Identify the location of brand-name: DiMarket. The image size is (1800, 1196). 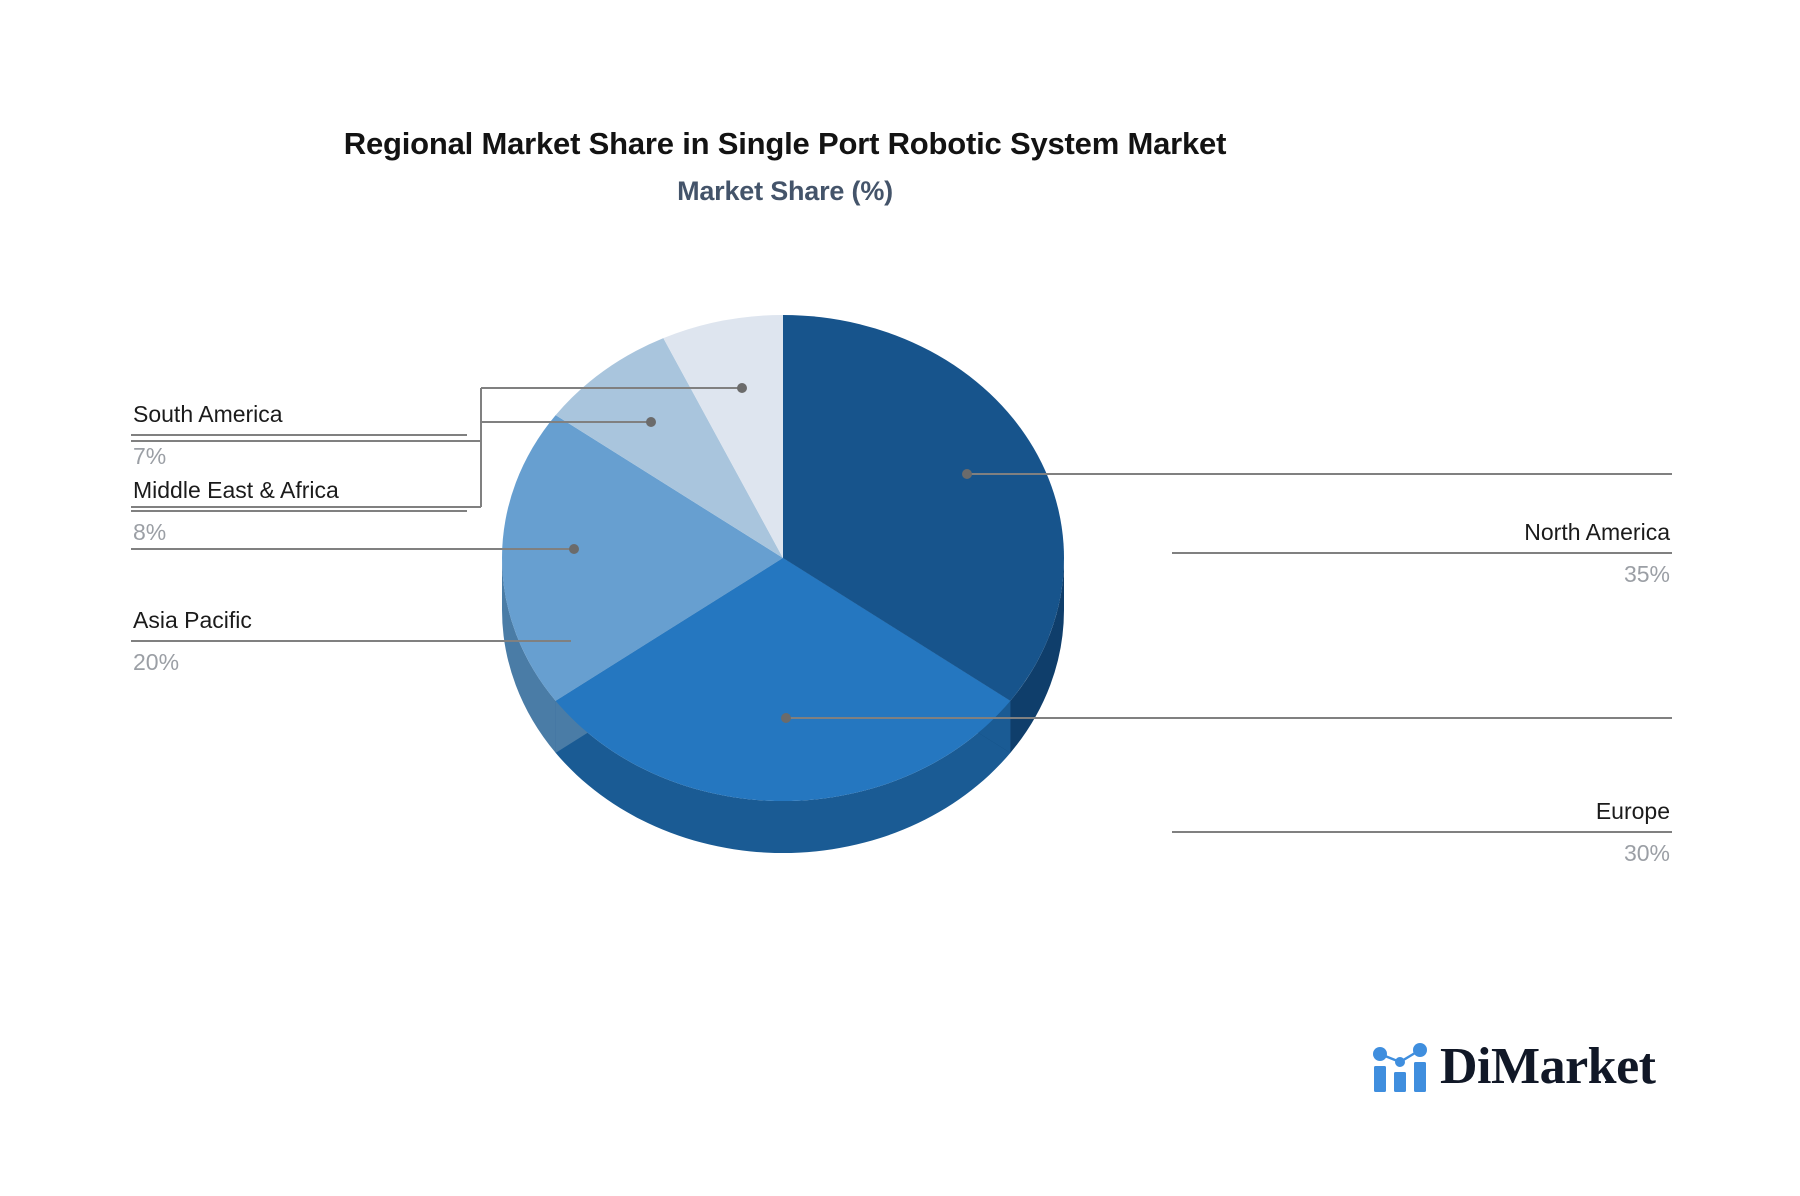
(1548, 1066).